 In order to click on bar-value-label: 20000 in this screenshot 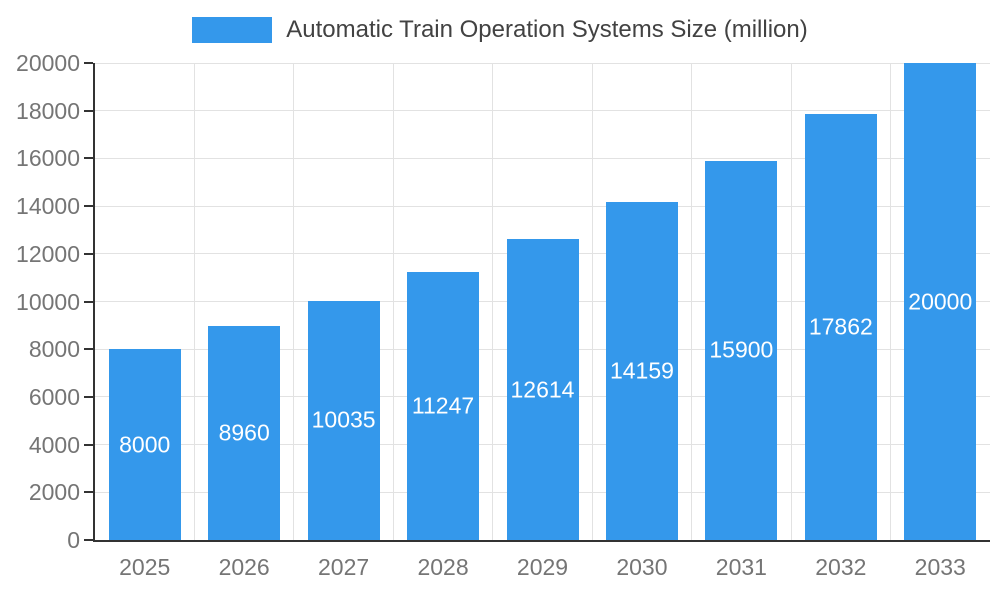, I will do `click(940, 301)`.